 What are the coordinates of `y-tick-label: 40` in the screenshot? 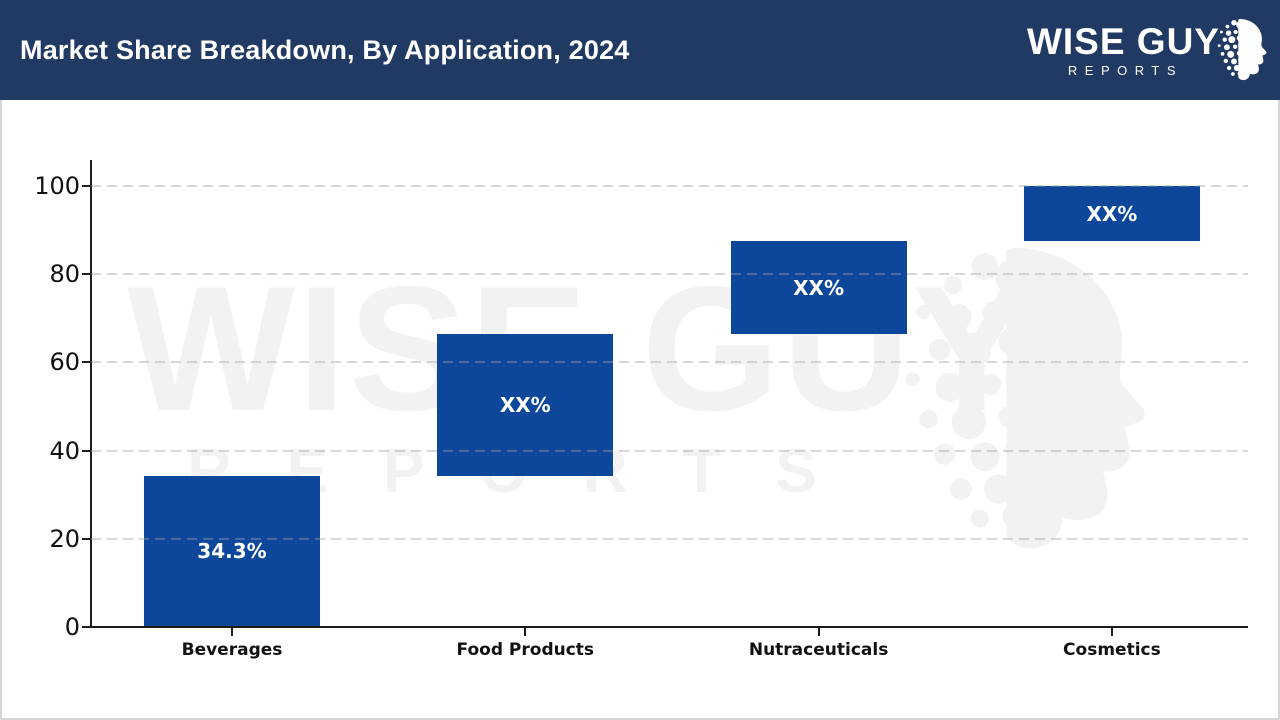 It's located at (64, 450).